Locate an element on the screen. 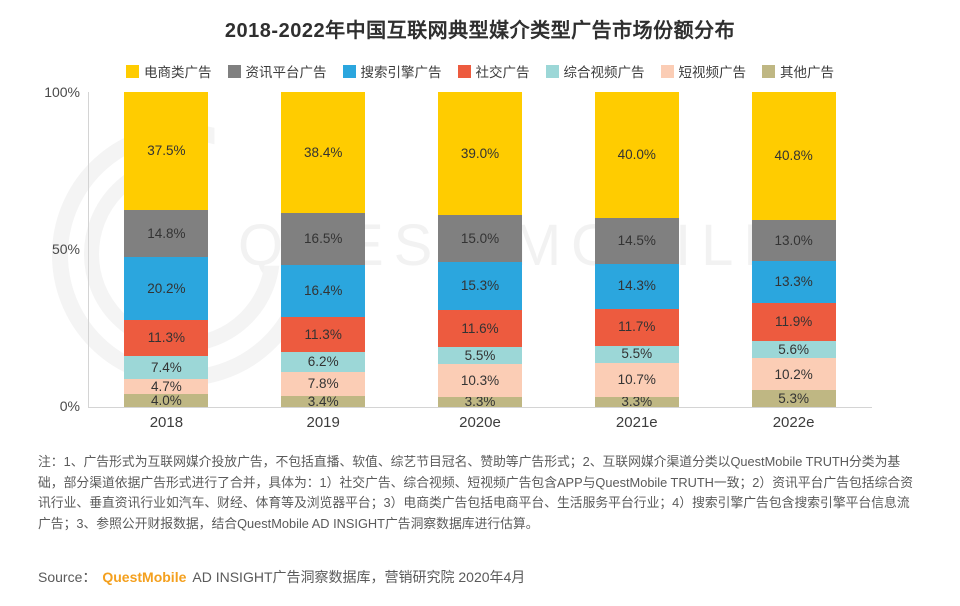 The width and height of the screenshot is (960, 606). bar-segment-label: 5.5% is located at coordinates (480, 355).